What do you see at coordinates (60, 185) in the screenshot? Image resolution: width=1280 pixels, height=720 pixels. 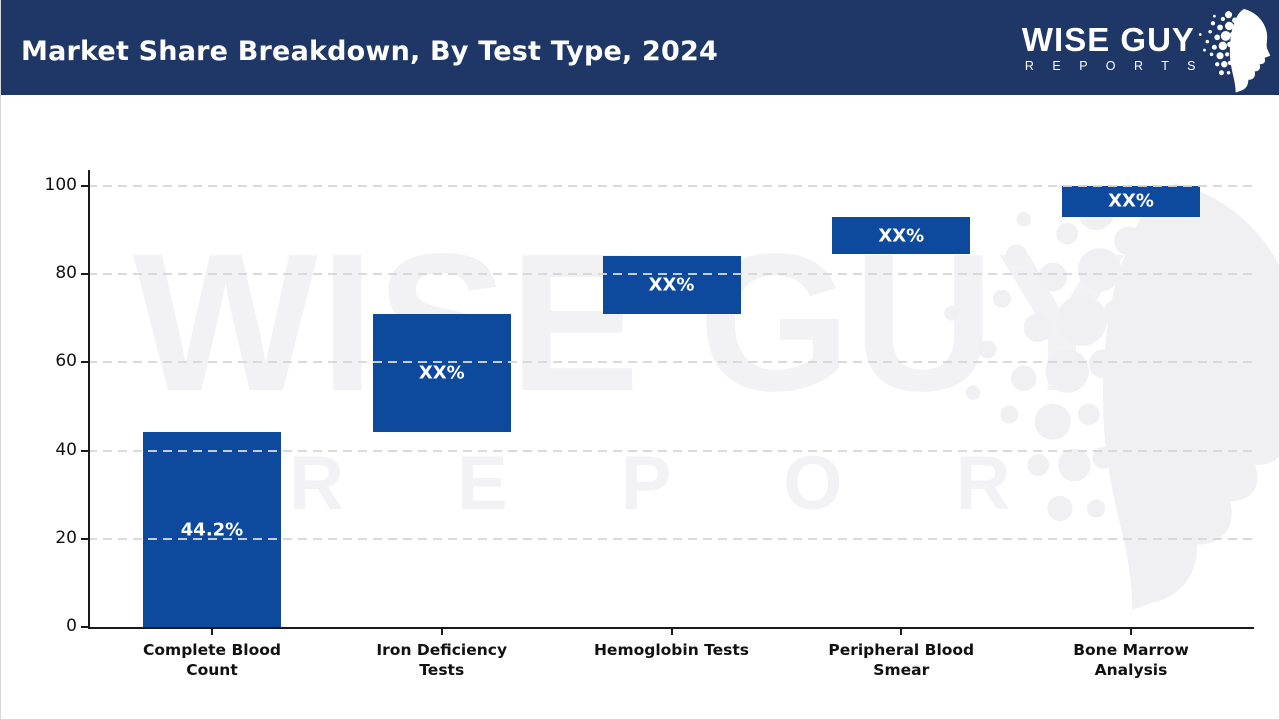 I see `y-tick-label: 100` at bounding box center [60, 185].